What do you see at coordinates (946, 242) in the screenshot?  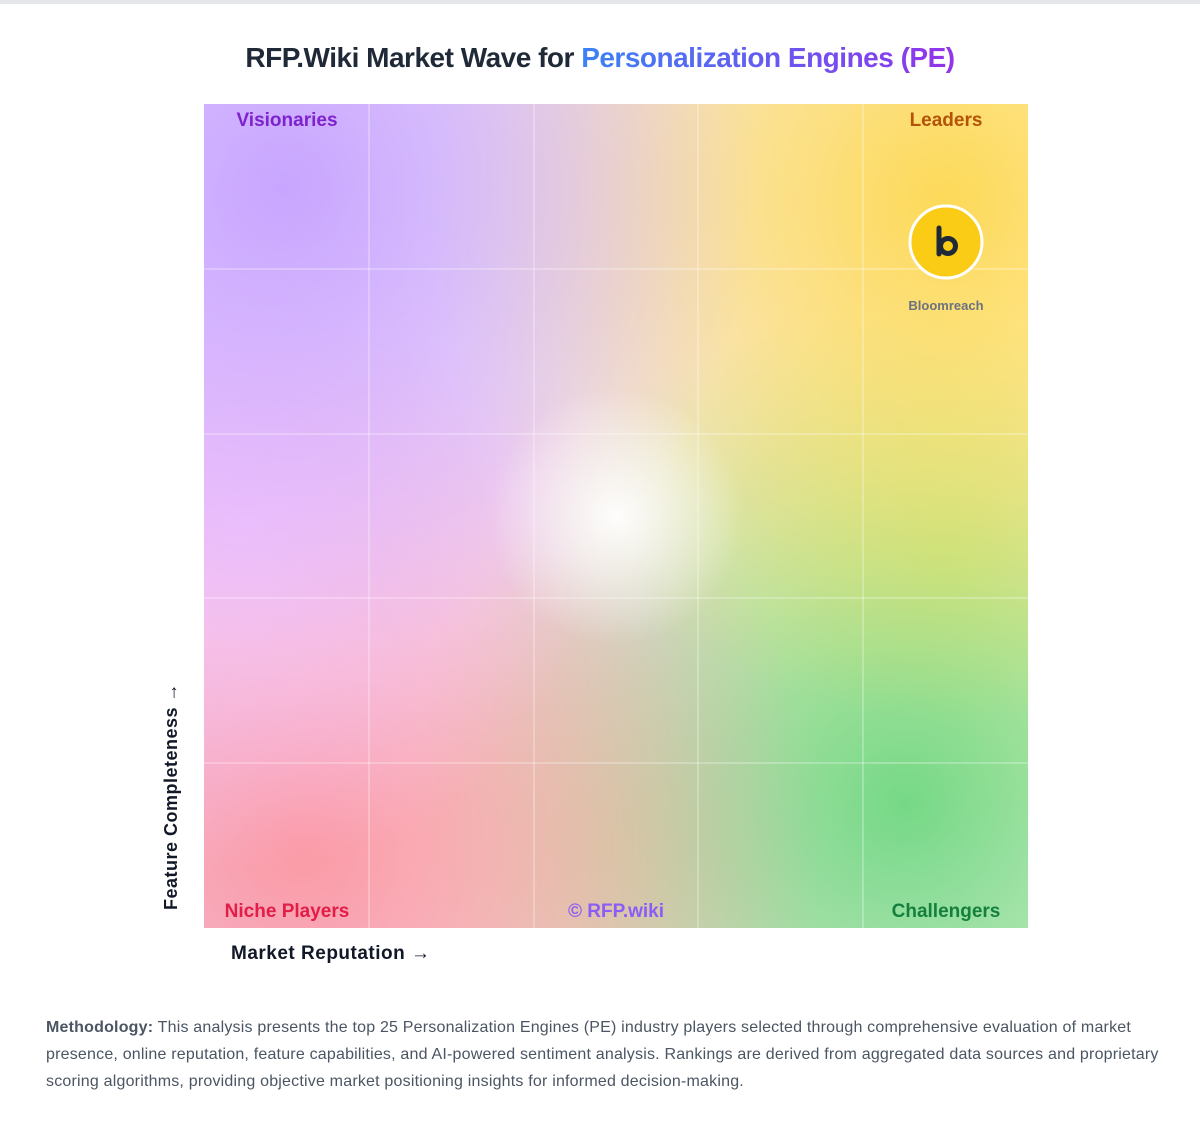 I see `vendor-logo` at bounding box center [946, 242].